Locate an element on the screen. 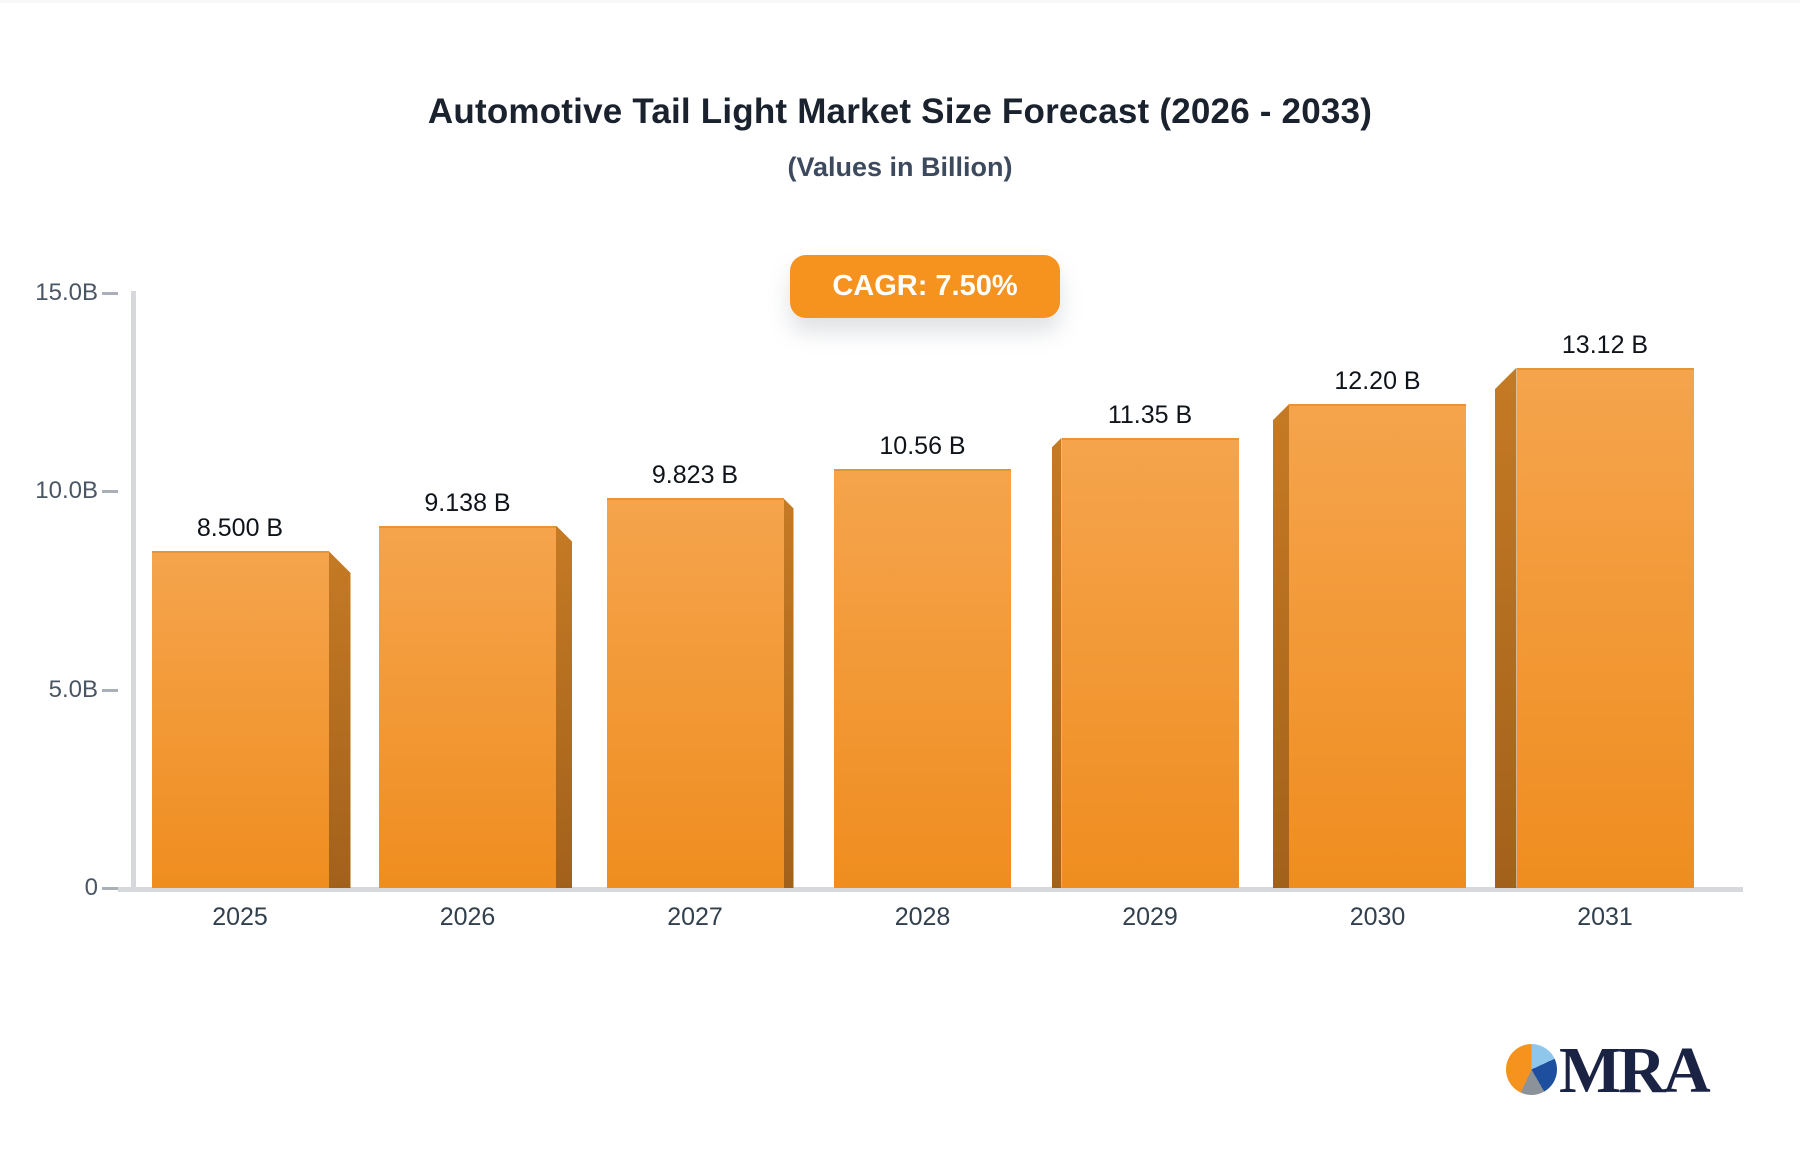  pie-chart-logo-icon is located at coordinates (1531, 1069).